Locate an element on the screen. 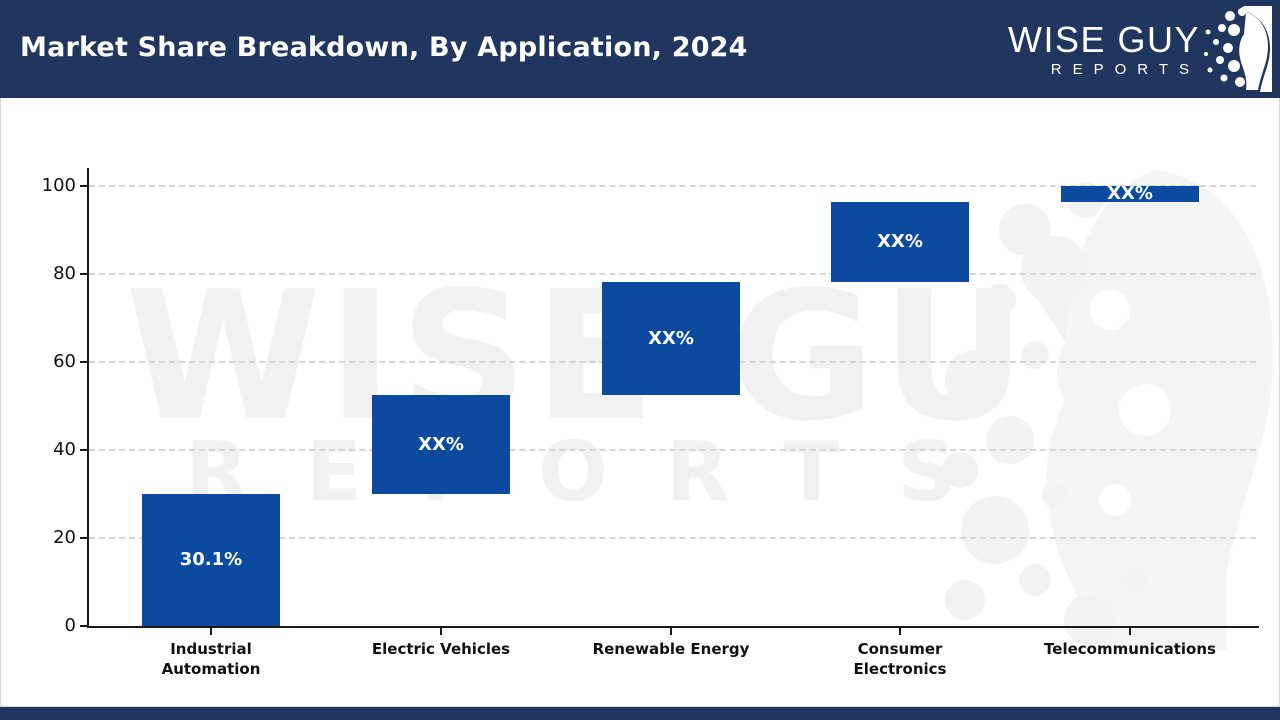 Image resolution: width=1280 pixels, height=720 pixels. category-label-line: Consumer is located at coordinates (900, 649).